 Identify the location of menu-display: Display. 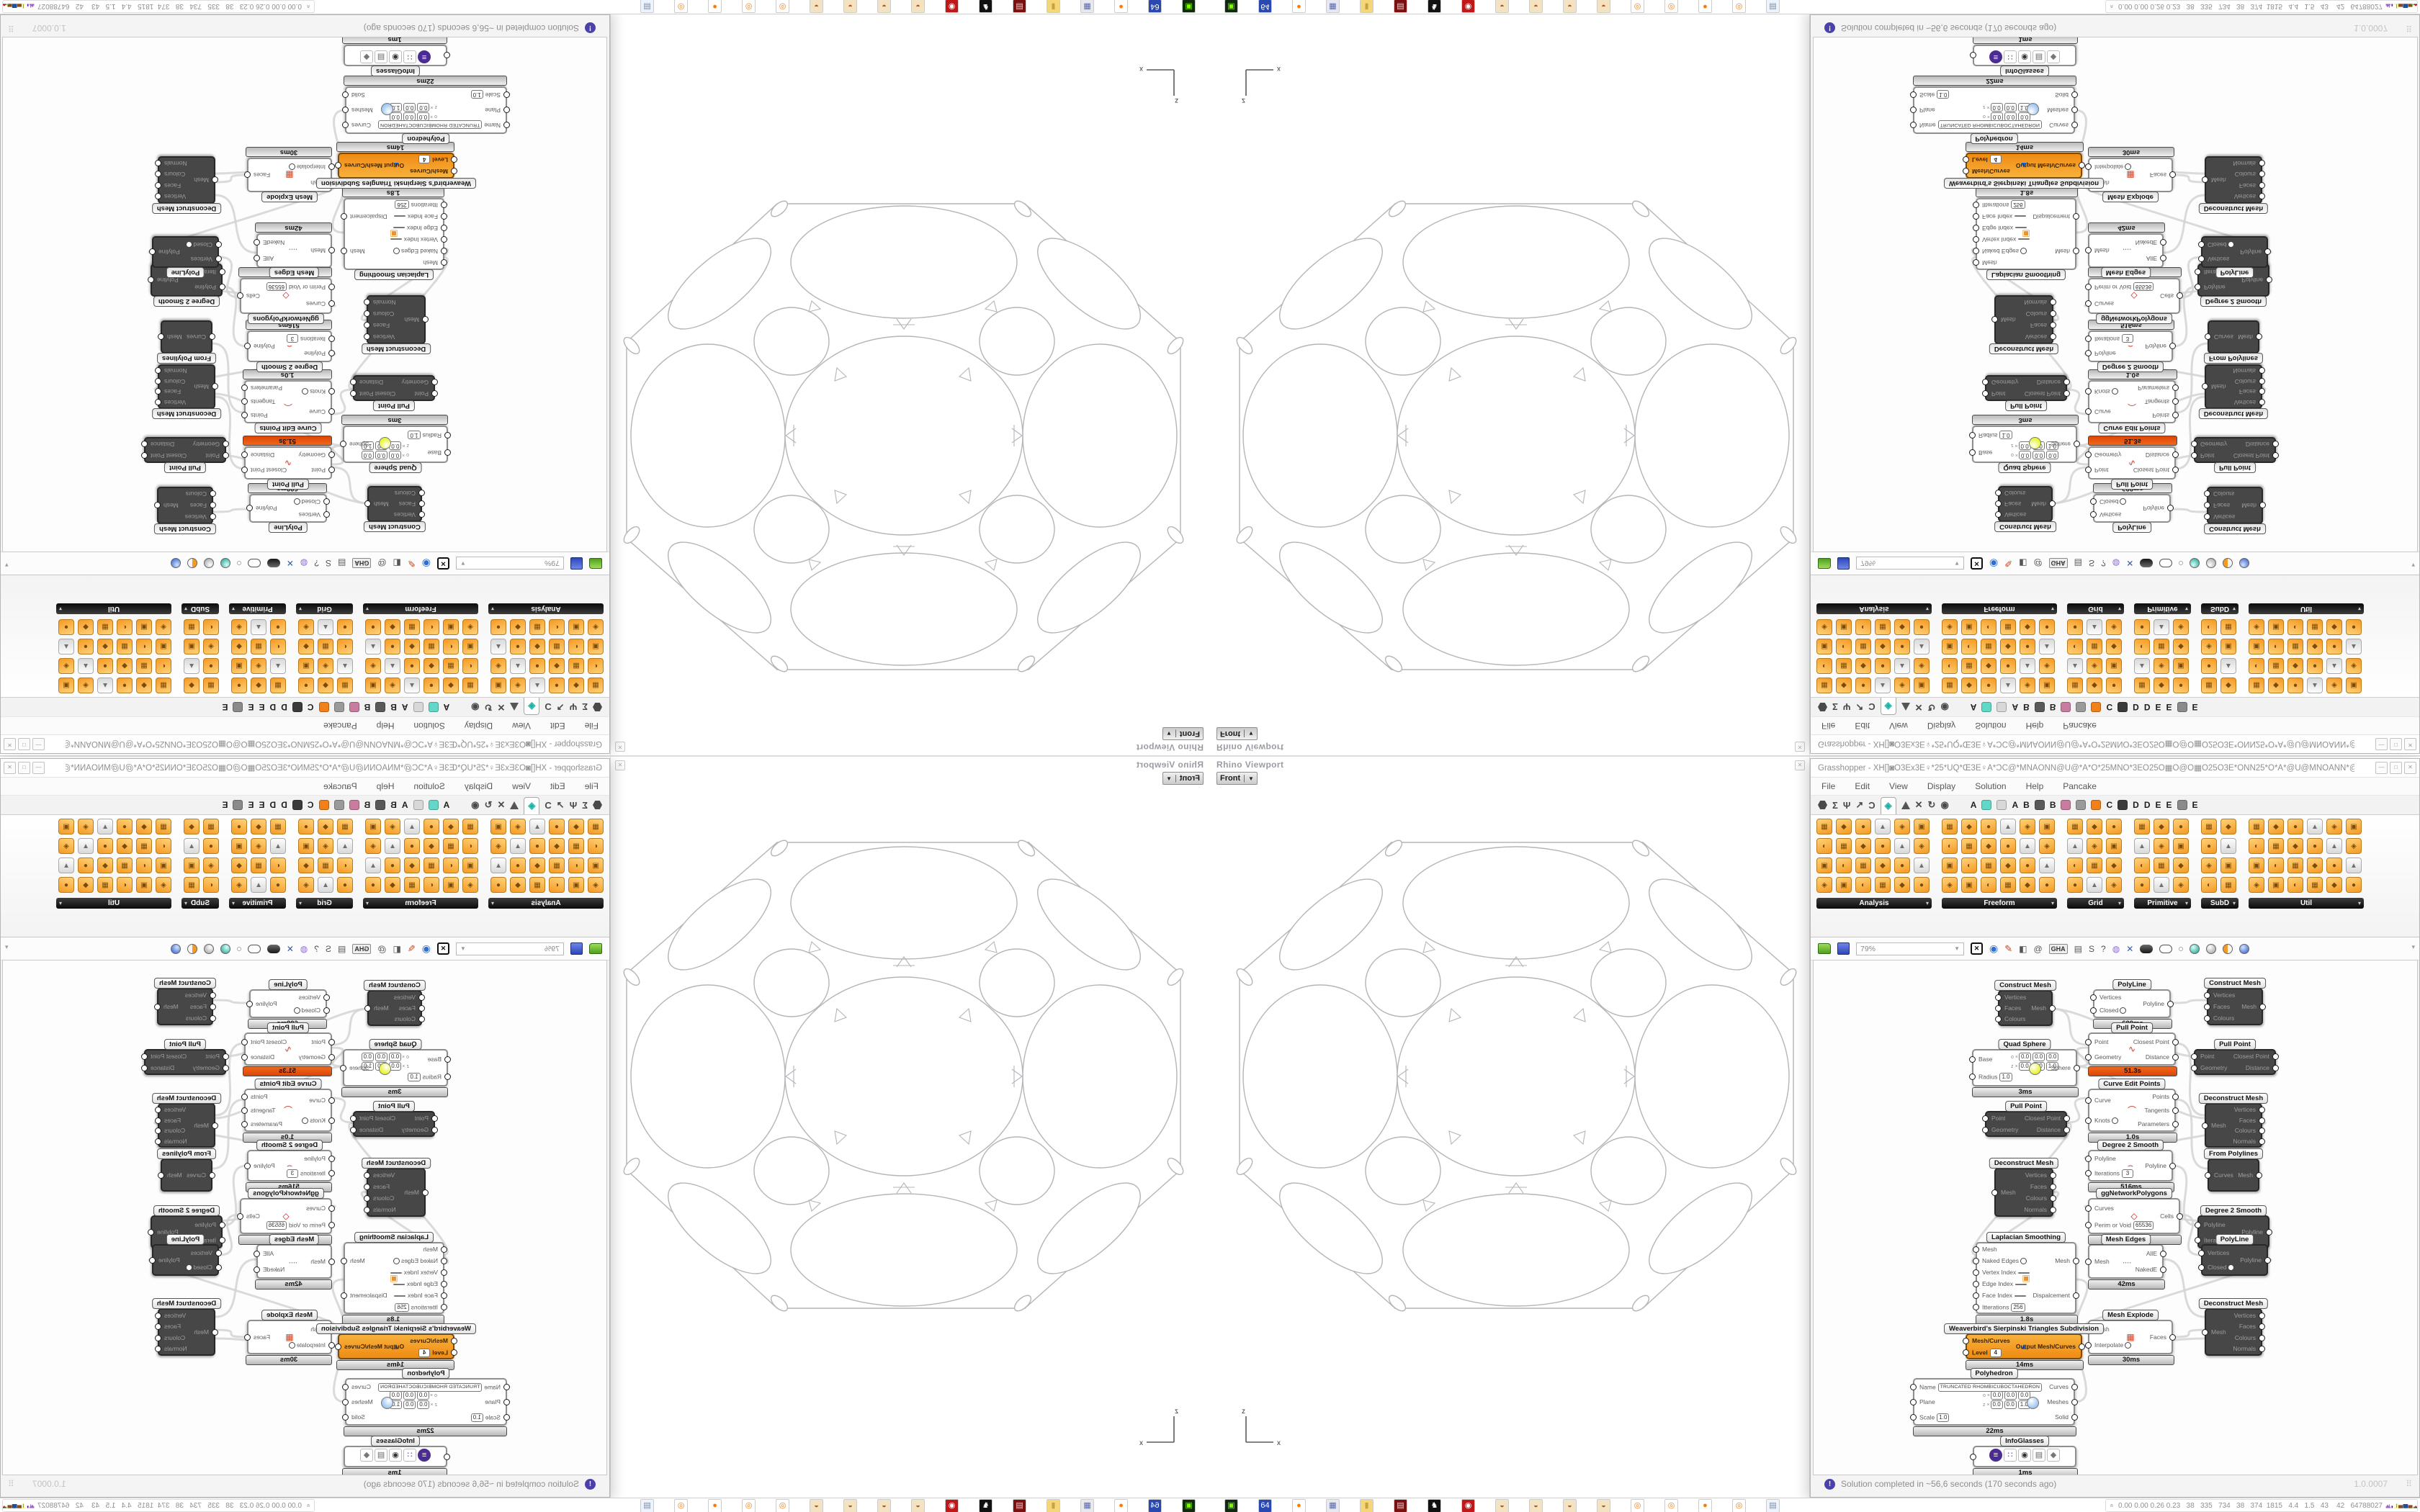
(478, 786).